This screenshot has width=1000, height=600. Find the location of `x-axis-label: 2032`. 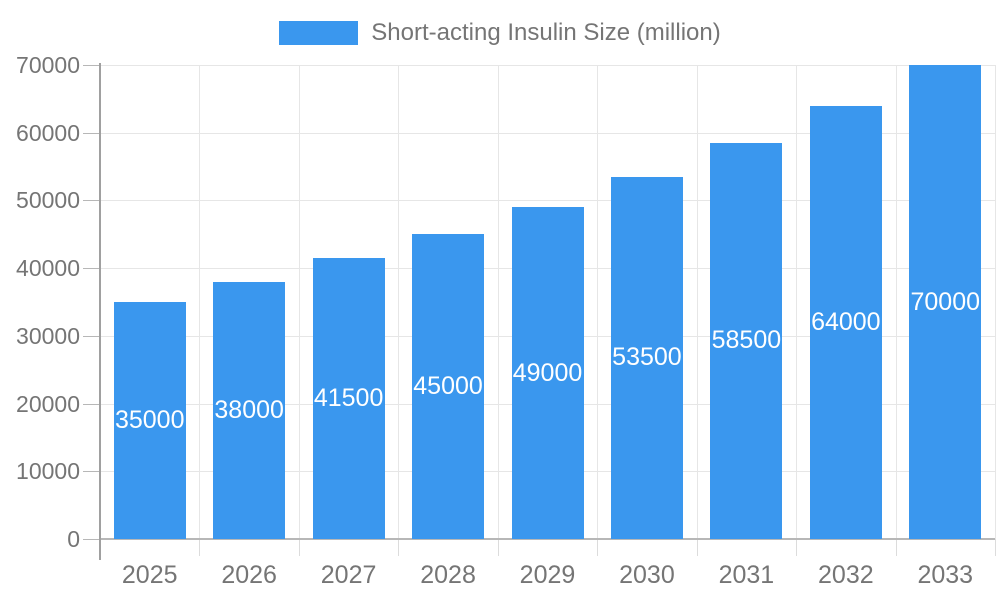

x-axis-label: 2032 is located at coordinates (846, 575).